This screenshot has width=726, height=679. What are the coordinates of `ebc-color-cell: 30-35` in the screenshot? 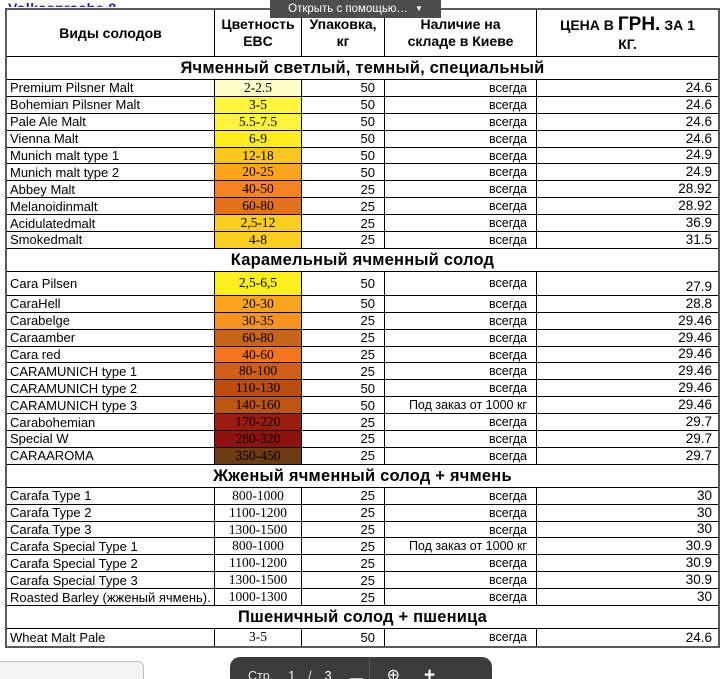 It's located at (258, 320).